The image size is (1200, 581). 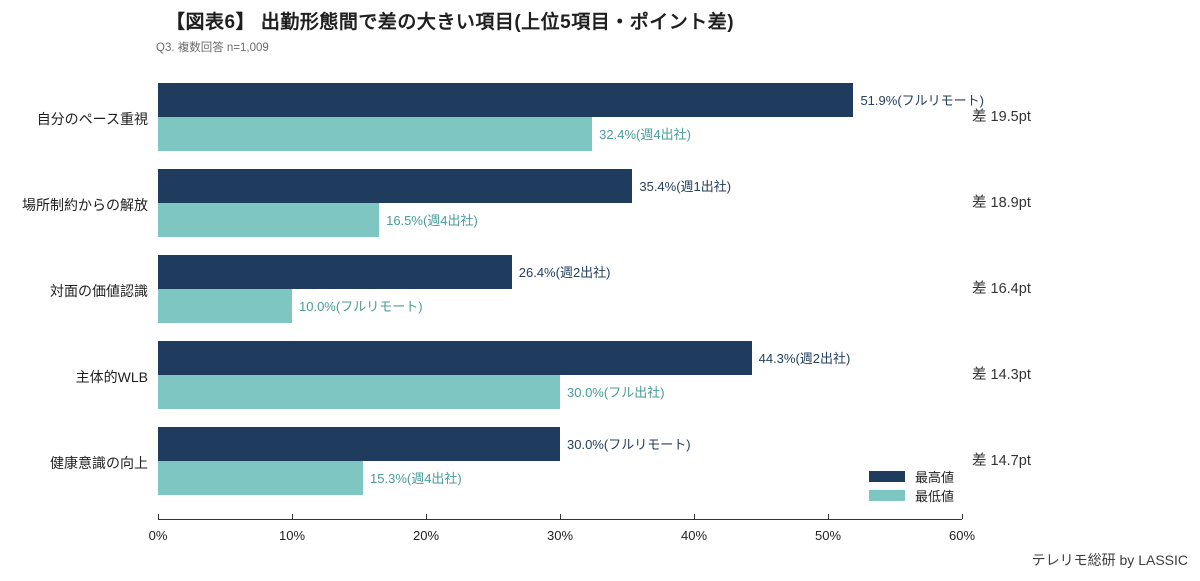 I want to click on difference-label: 差 16.4pt, so click(x=1001, y=289).